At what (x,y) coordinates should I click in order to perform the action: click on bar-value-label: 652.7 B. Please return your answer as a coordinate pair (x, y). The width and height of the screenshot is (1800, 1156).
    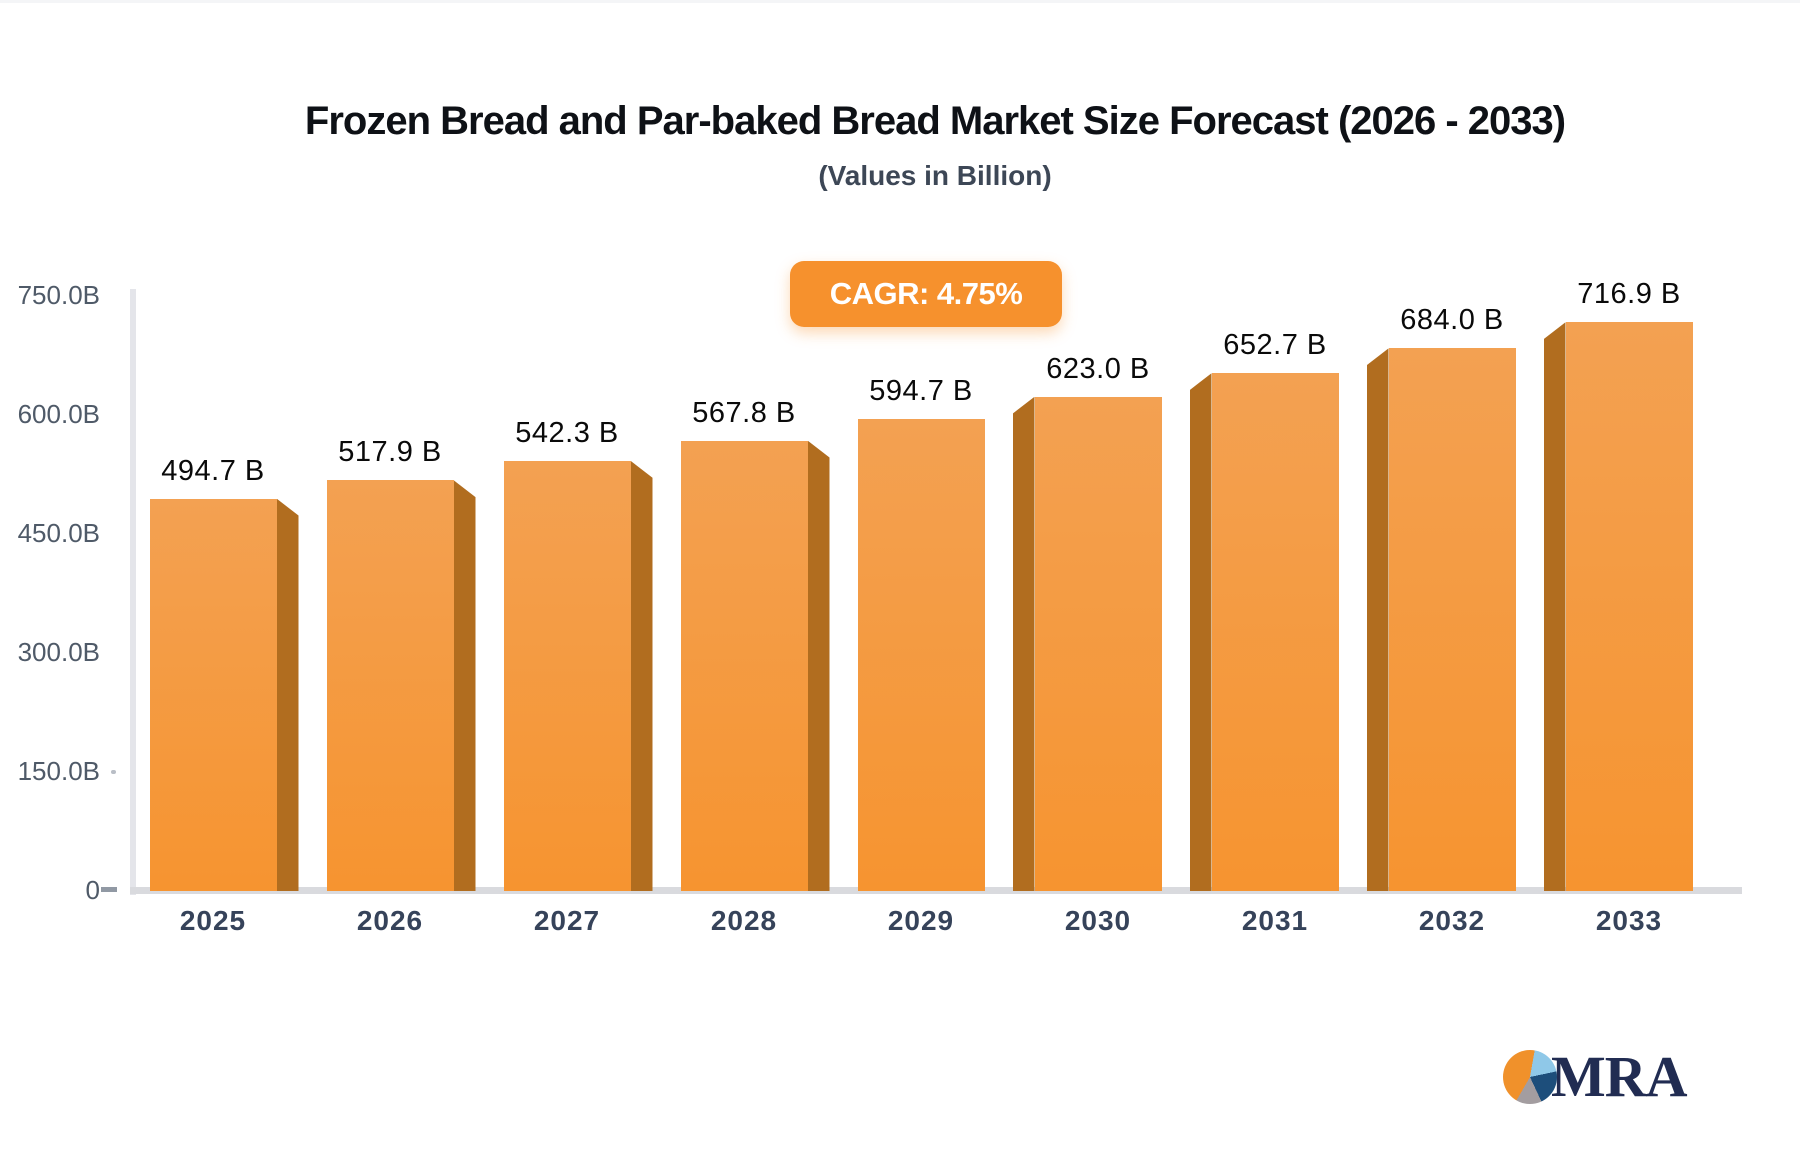
    Looking at the image, I should click on (1275, 345).